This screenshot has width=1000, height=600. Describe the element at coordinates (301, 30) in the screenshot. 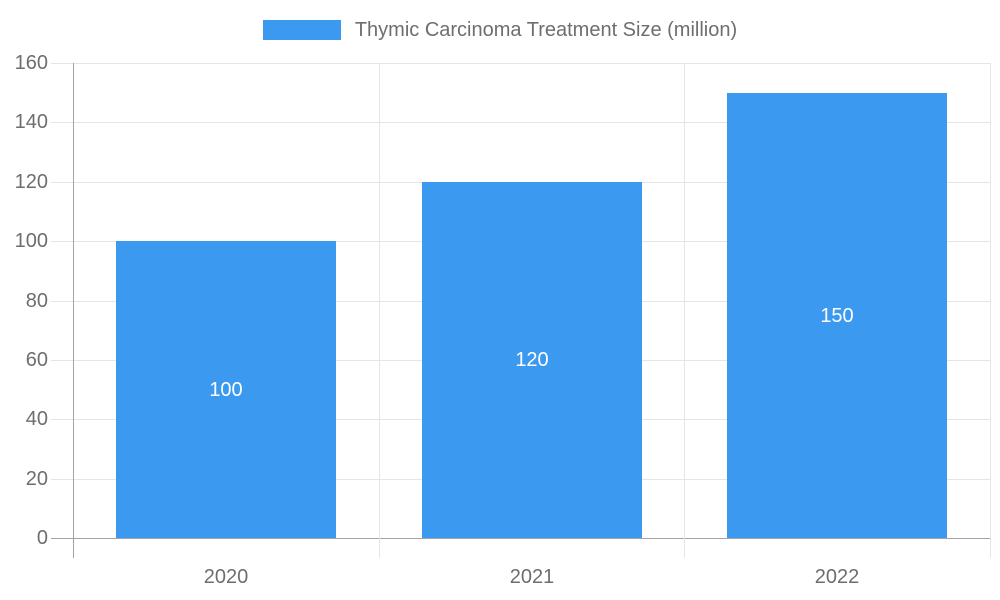

I see `legend-swatch-icon` at that location.